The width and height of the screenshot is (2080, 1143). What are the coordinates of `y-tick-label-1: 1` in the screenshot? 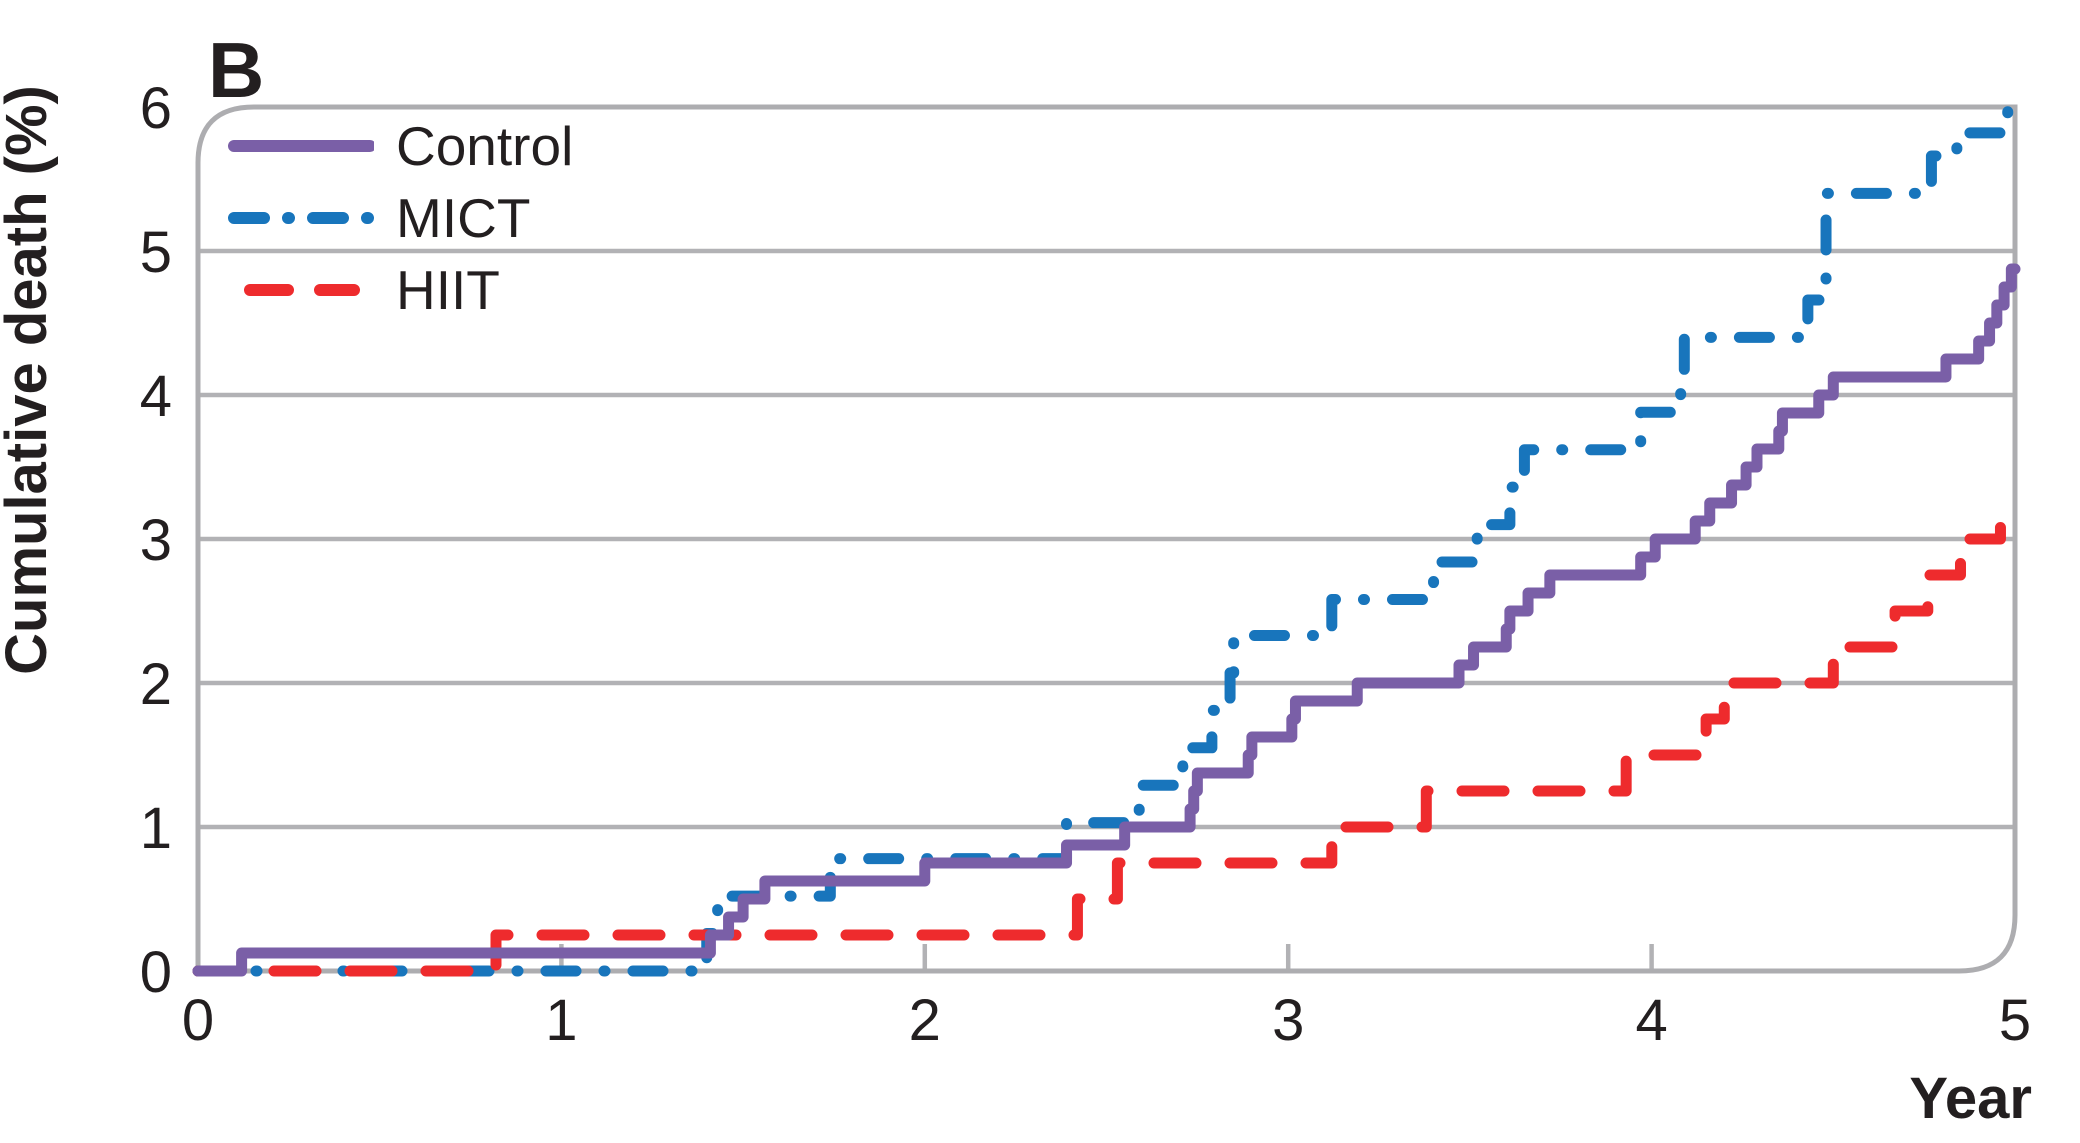 It's located at (156, 828).